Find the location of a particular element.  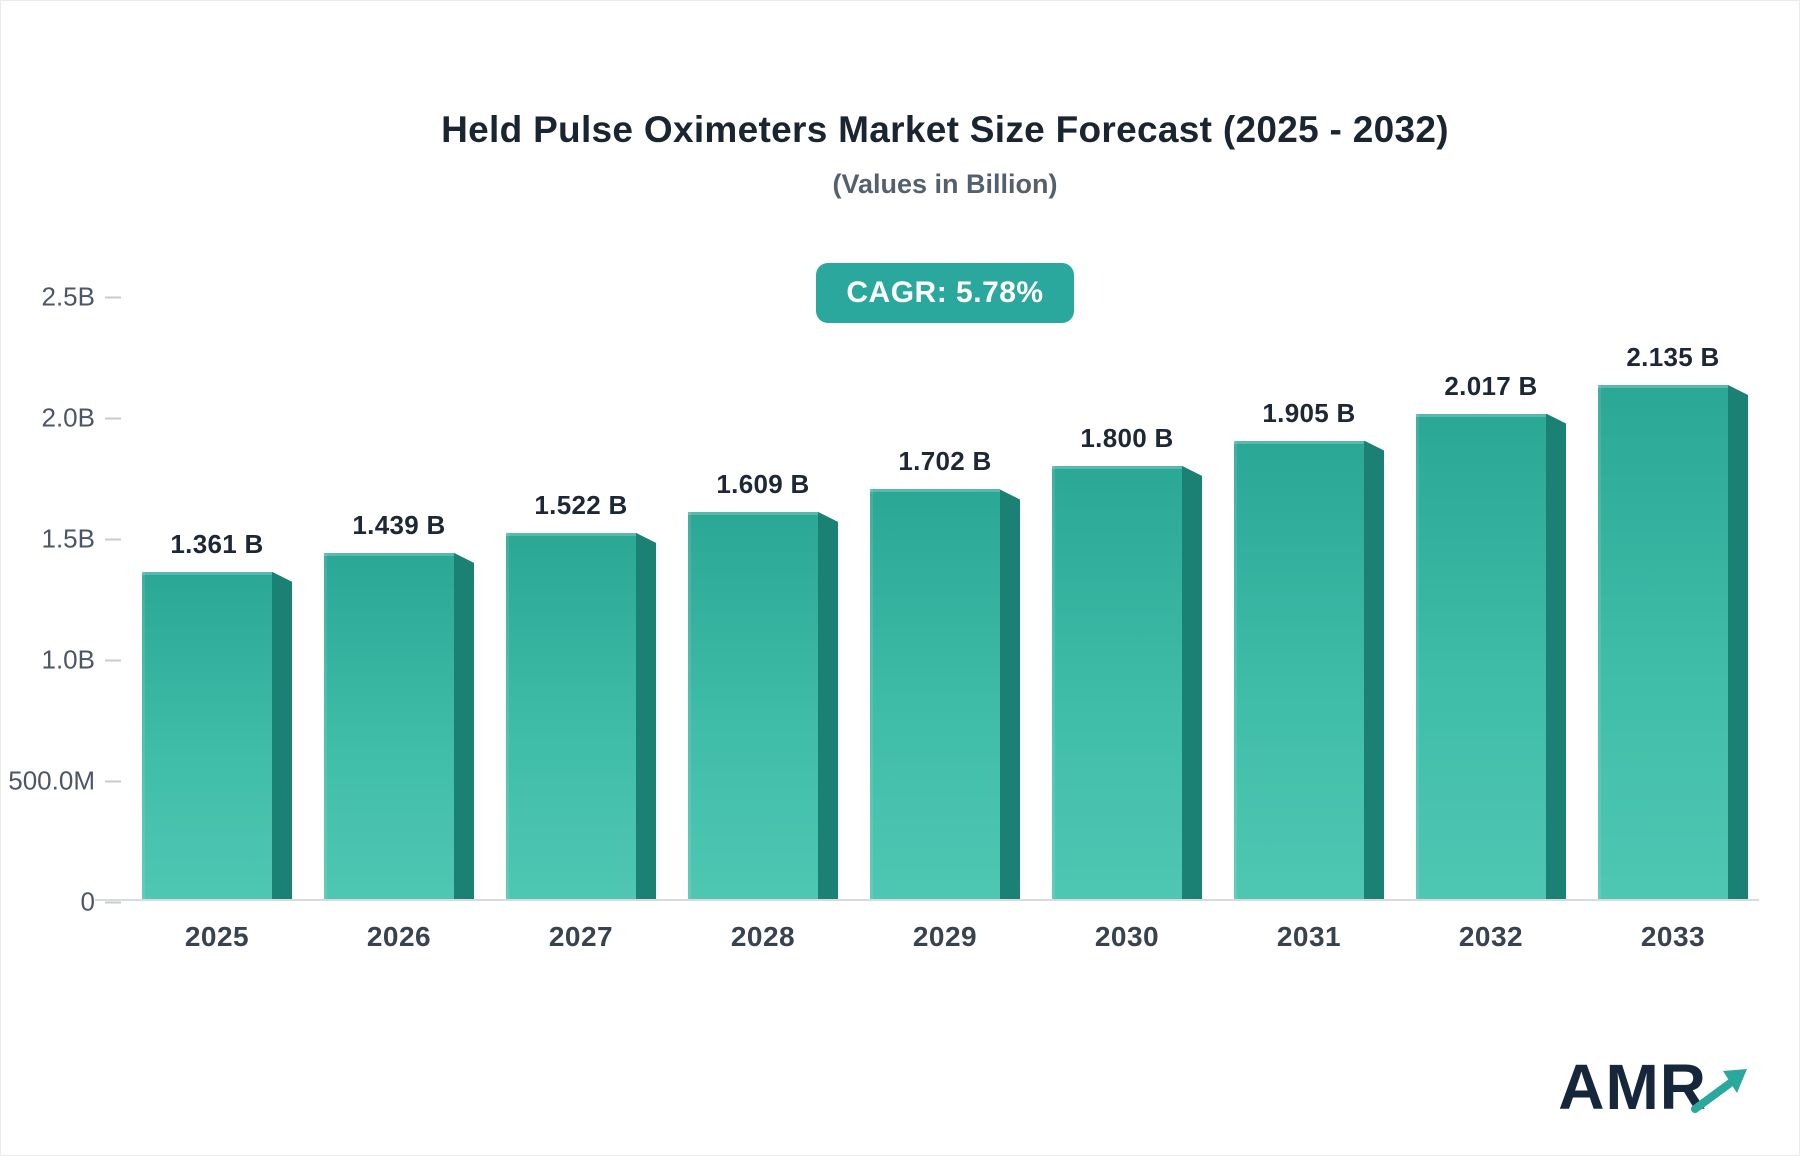

y-tick: 500.0M is located at coordinates (69, 781).